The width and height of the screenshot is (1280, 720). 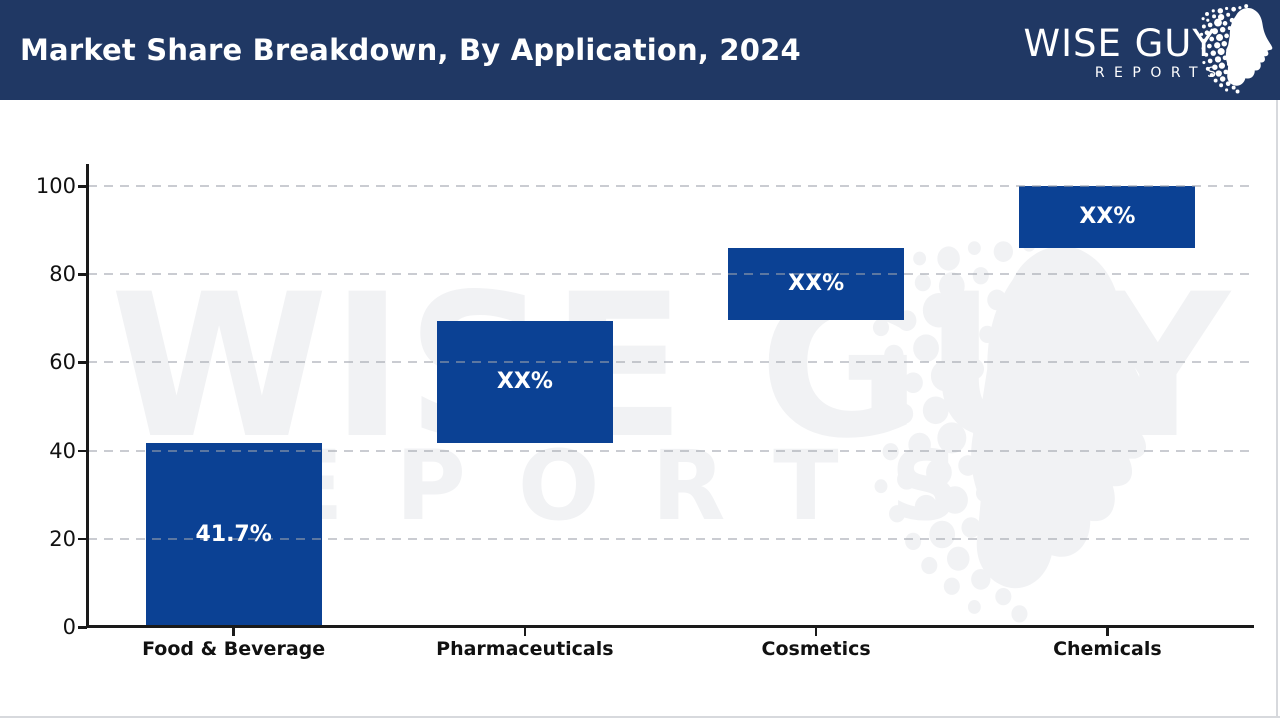 I want to click on x-axis-category-label: Chemicals, so click(x=1107, y=649).